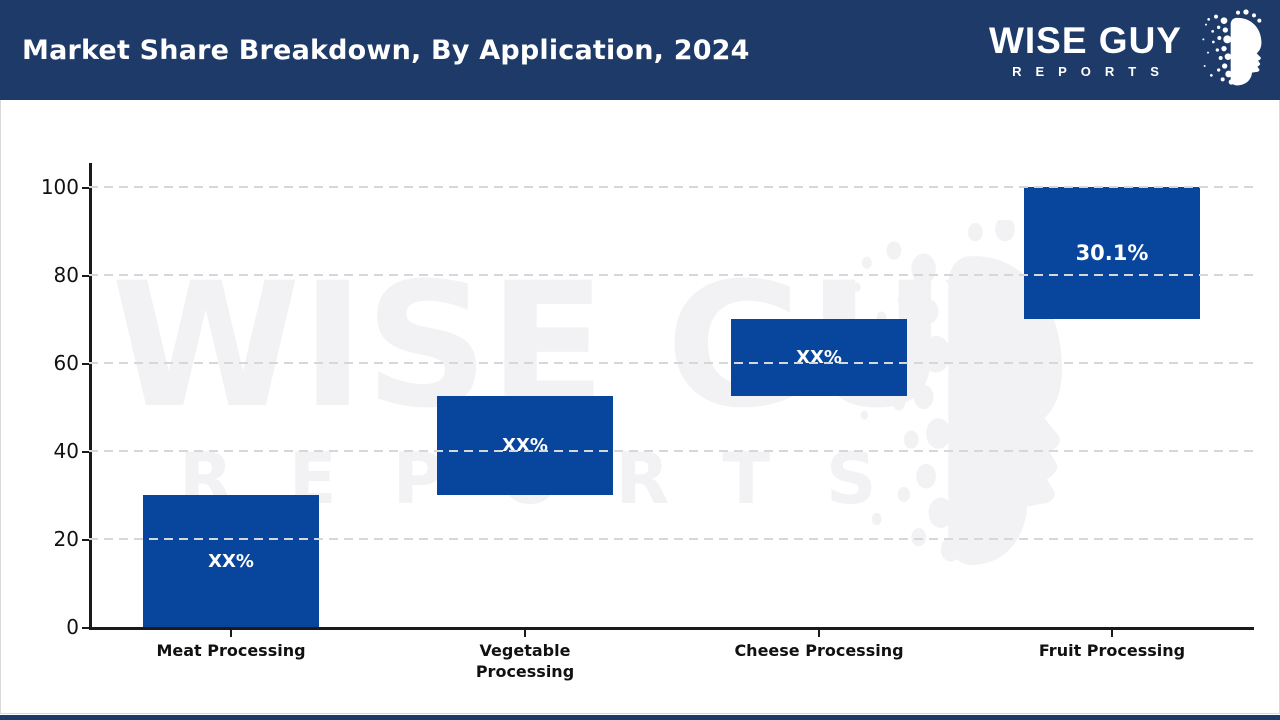  I want to click on brand-logo-text: WISE GUY REPORTS, so click(1085, 50).